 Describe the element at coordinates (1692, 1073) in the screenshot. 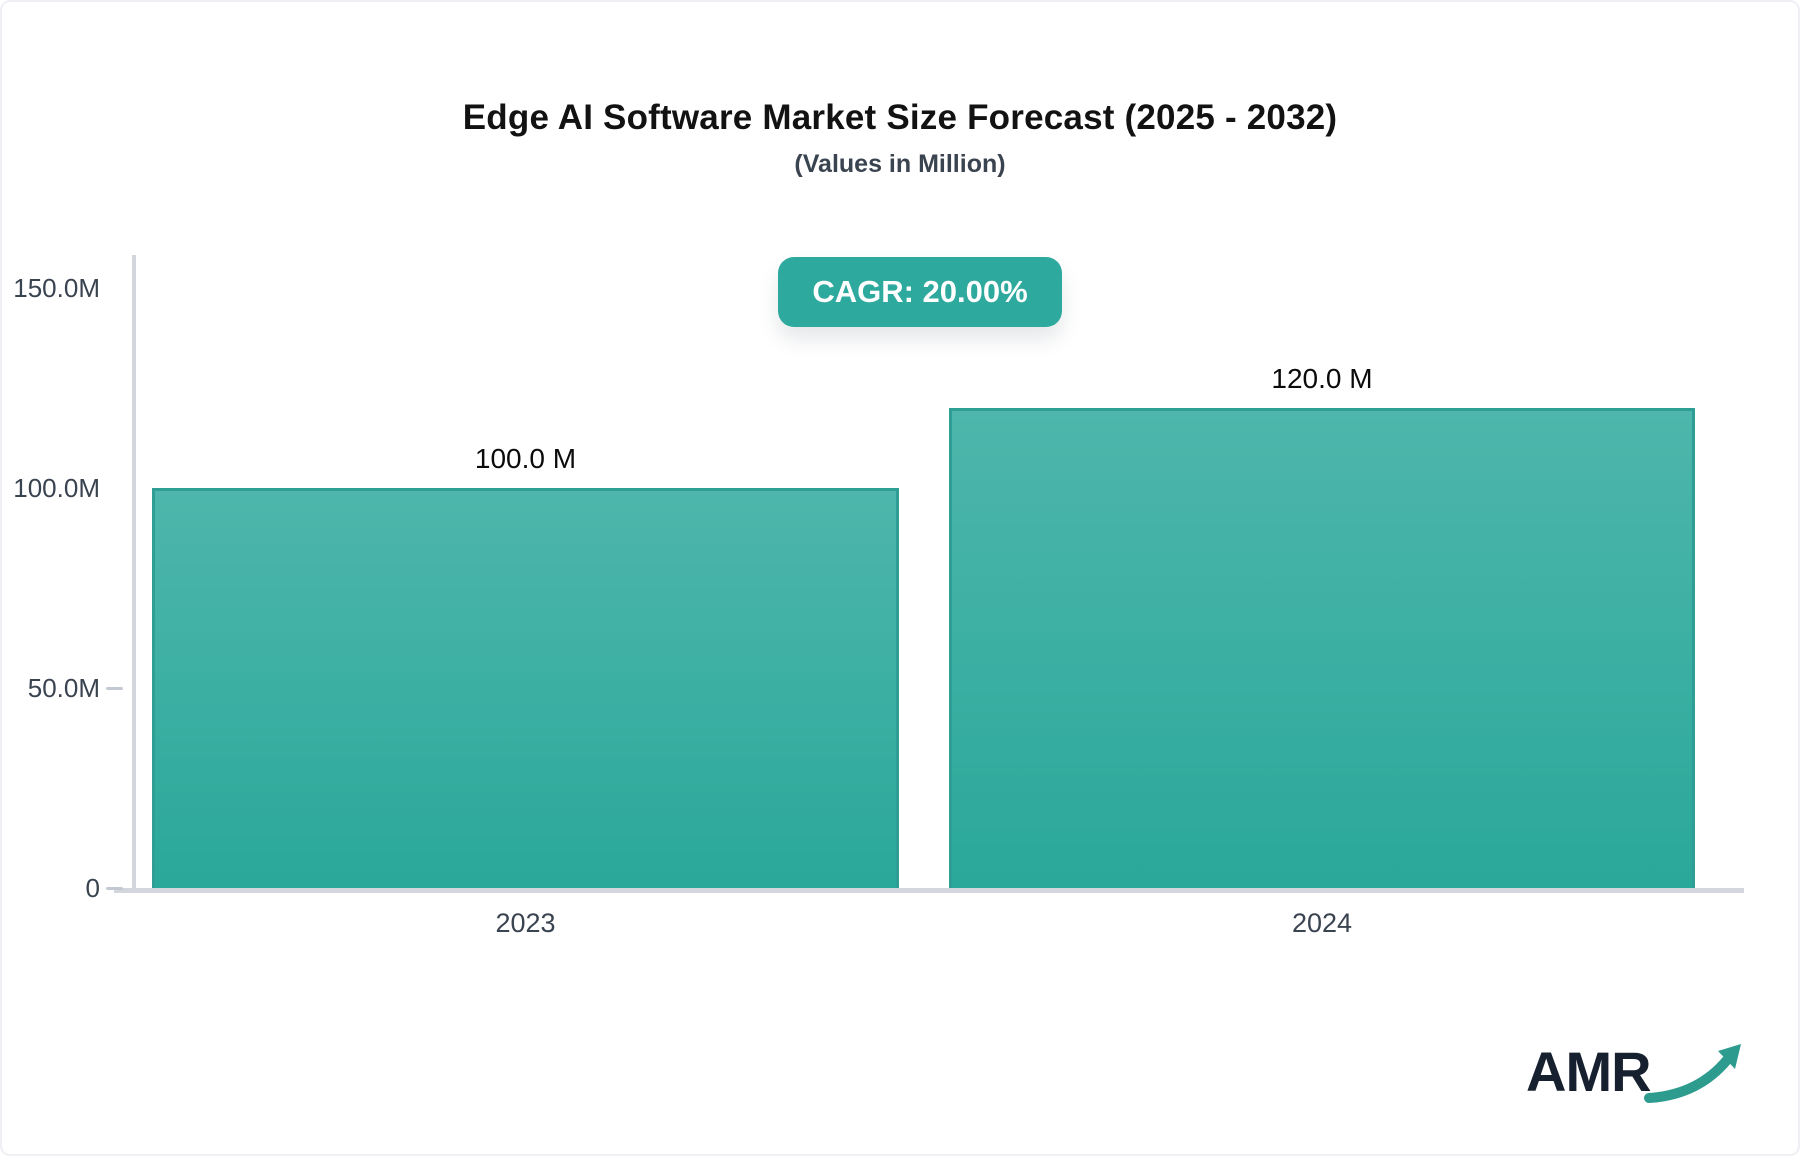

I see `amr-logo-arrow-icon` at that location.